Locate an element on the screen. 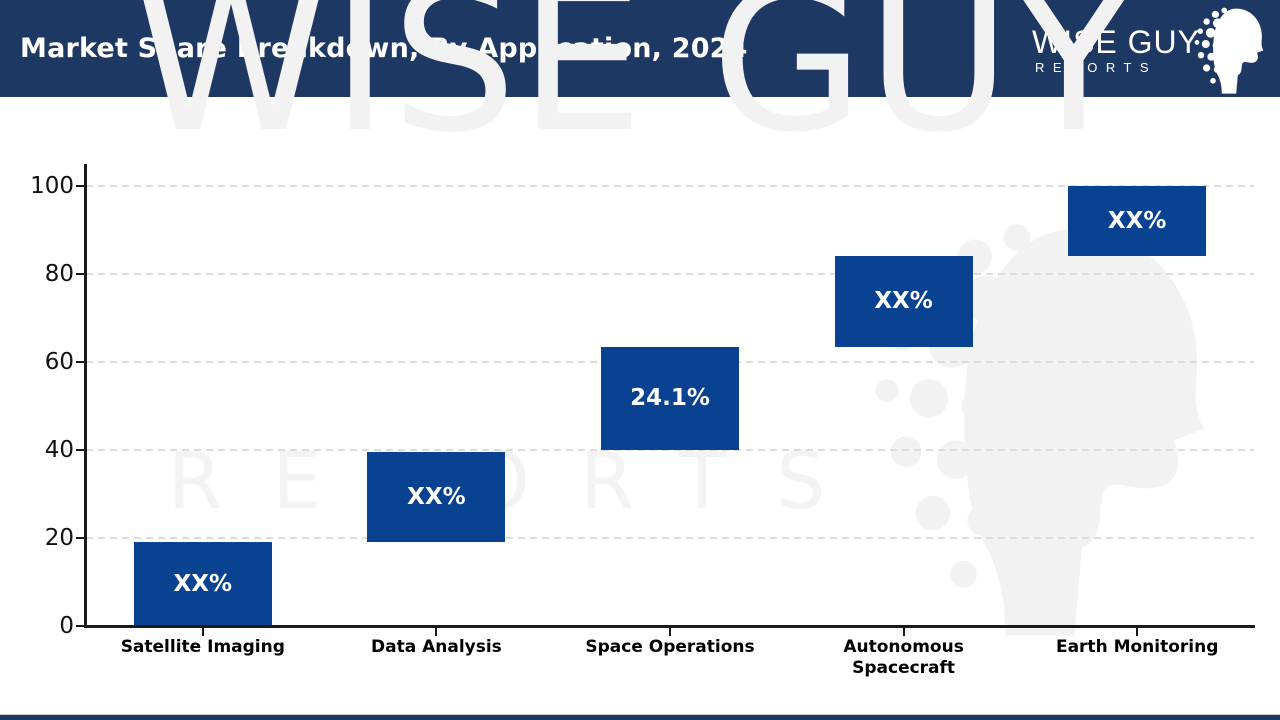  x-tick-label: Data Analysis is located at coordinates (436, 647).